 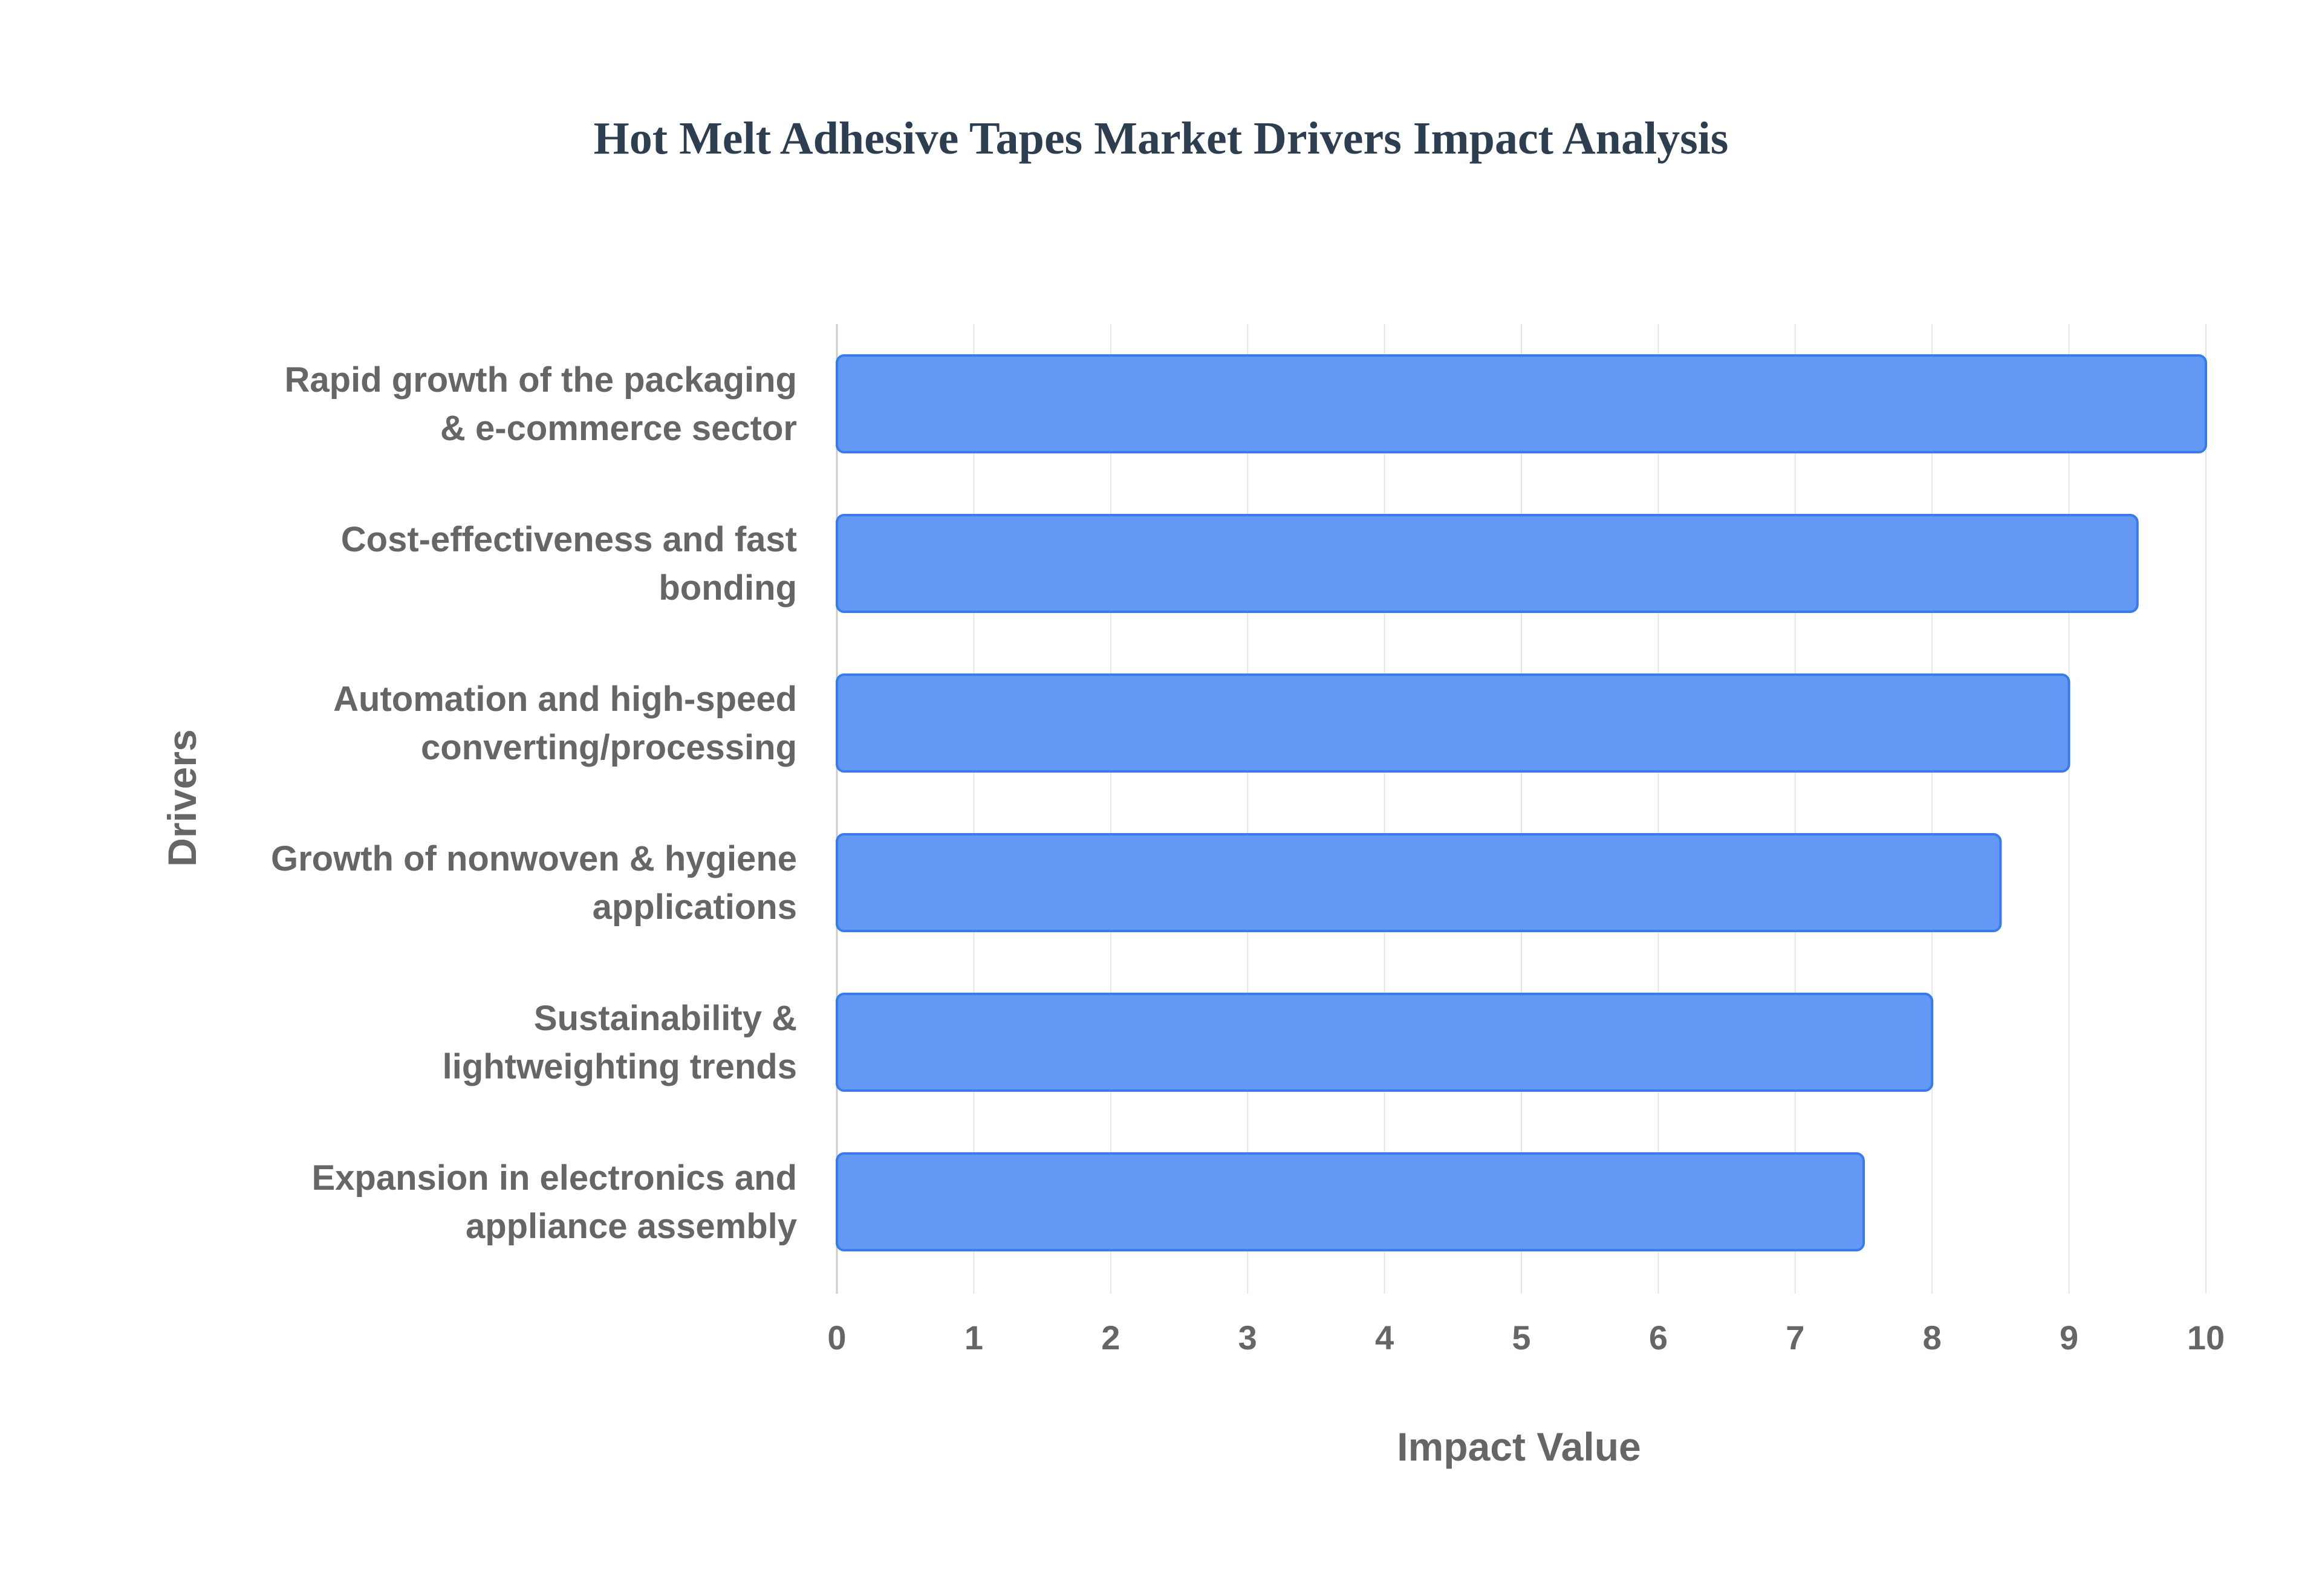 I want to click on x-tick-label: 4, so click(x=1385, y=1338).